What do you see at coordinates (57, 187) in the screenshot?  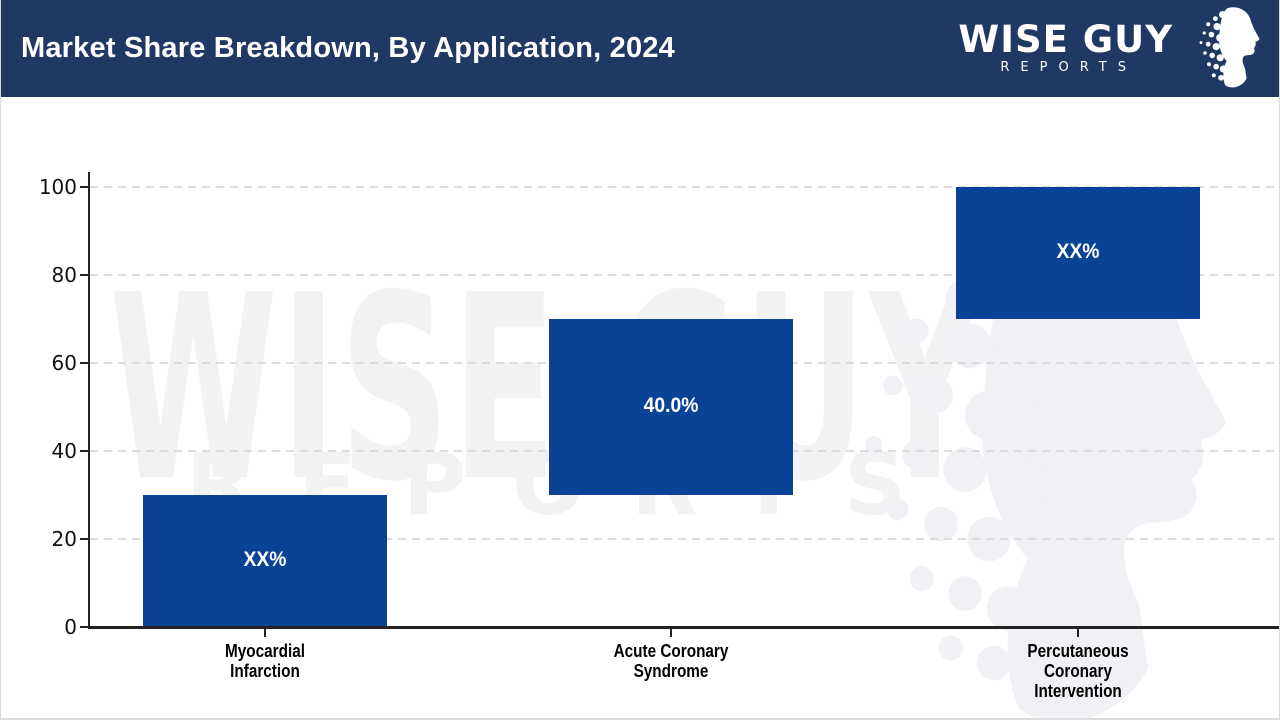 I see `y-tick-label: 100` at bounding box center [57, 187].